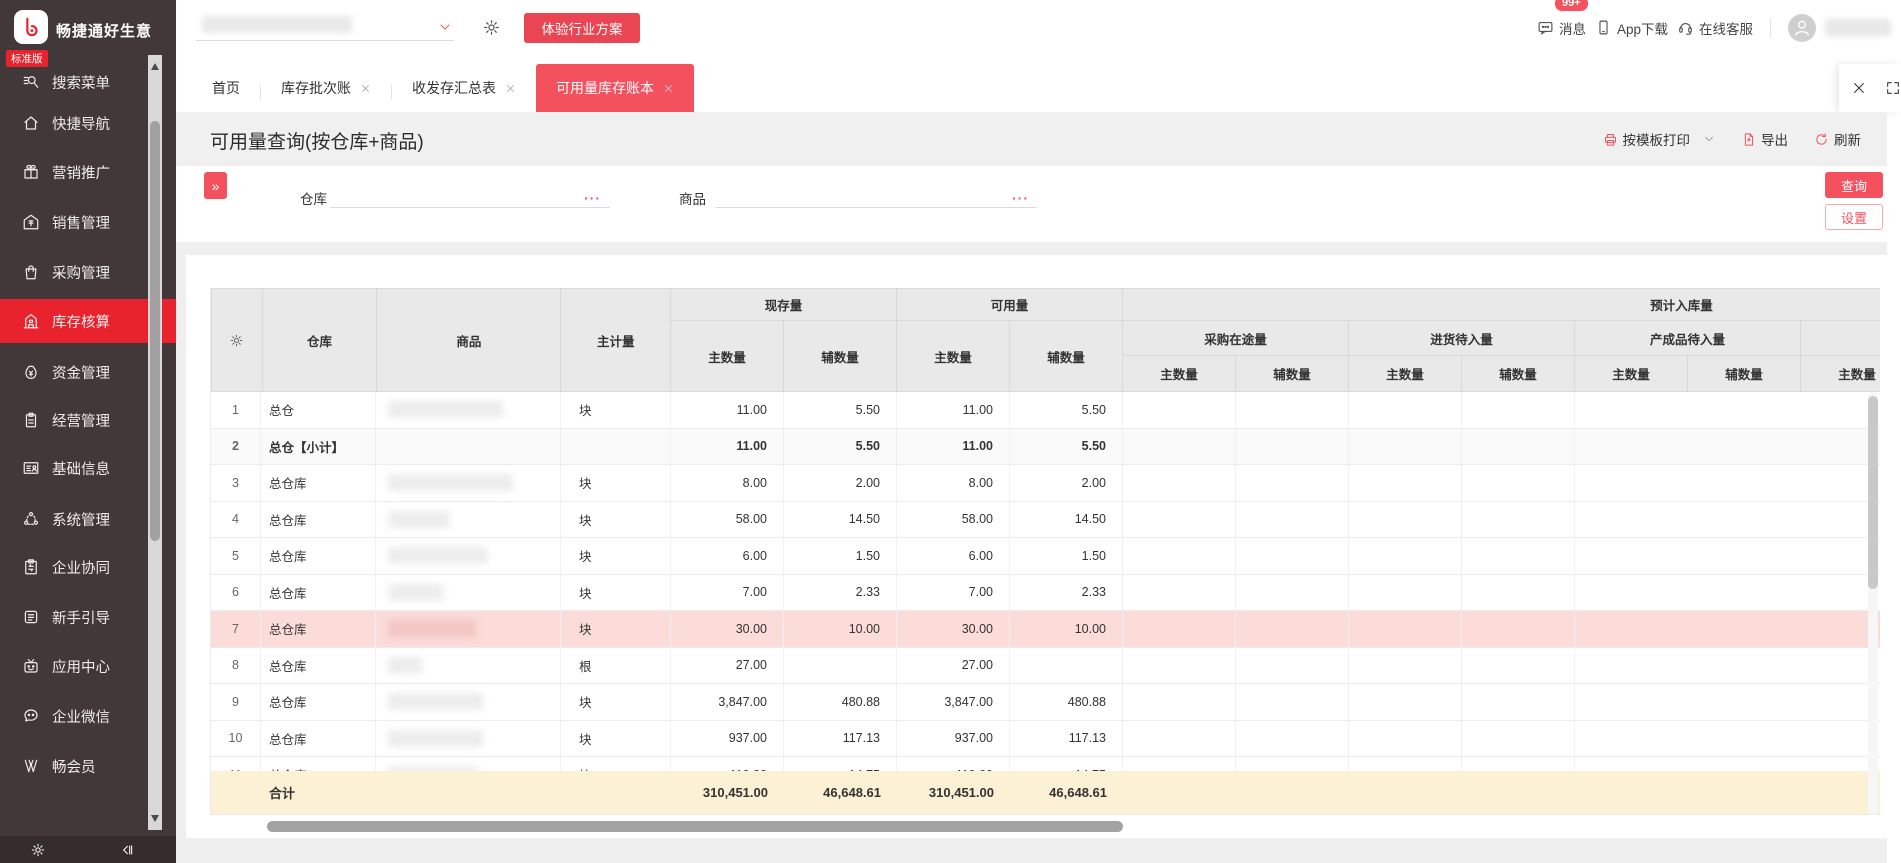 The height and width of the screenshot is (863, 1901). What do you see at coordinates (38, 850) in the screenshot?
I see `settings-gear-icon` at bounding box center [38, 850].